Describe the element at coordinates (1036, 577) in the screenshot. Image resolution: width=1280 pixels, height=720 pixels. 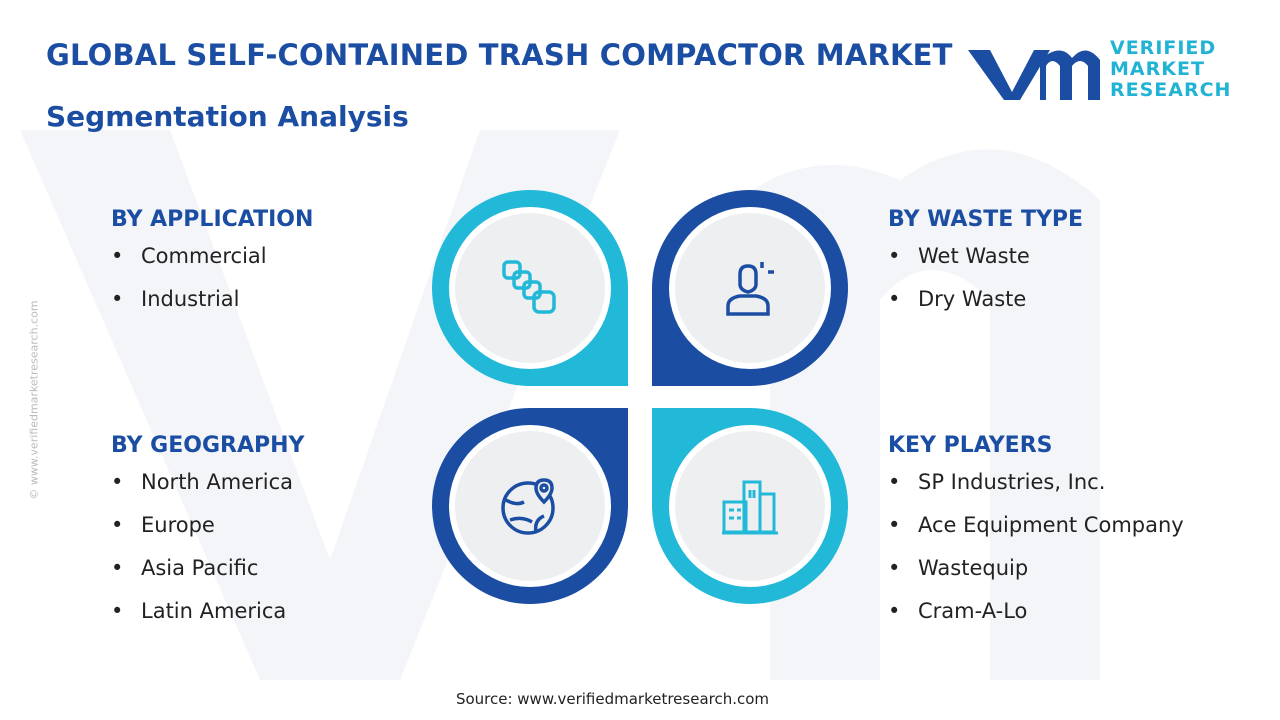
I see `segment-item: Wastequip` at that location.